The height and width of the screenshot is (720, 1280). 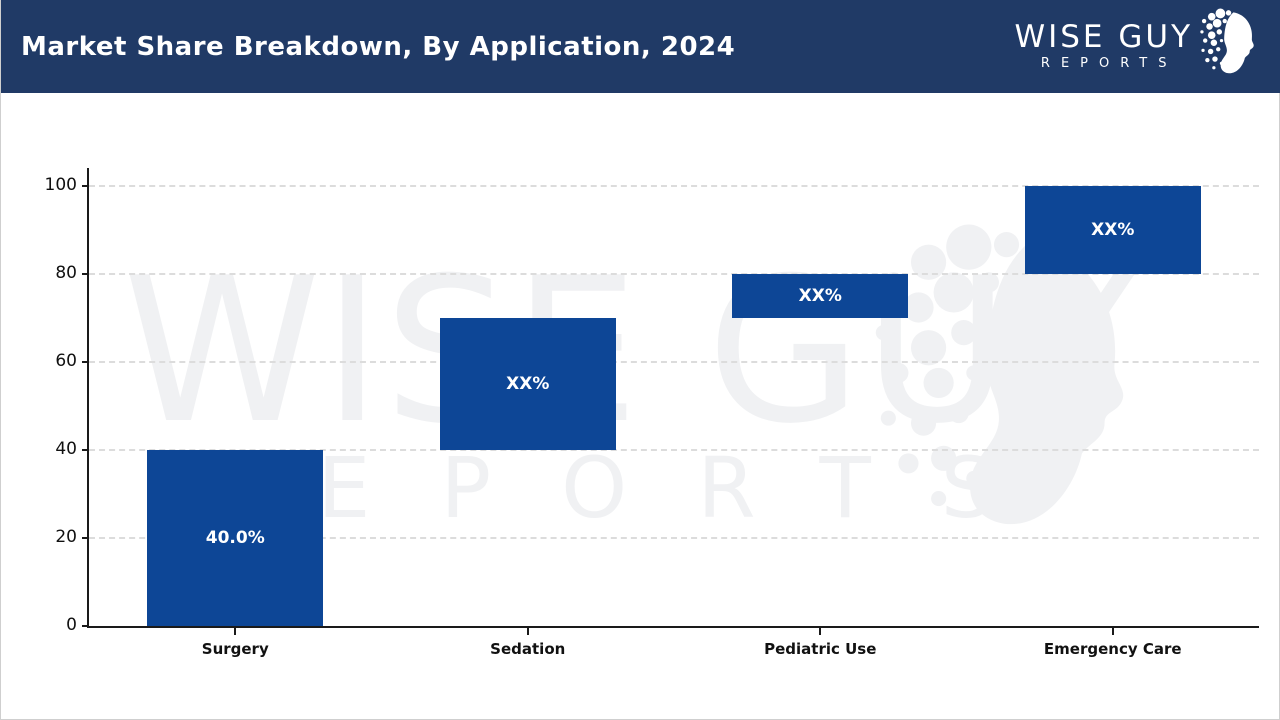 I want to click on bar-value-label: 40.0%, so click(x=235, y=538).